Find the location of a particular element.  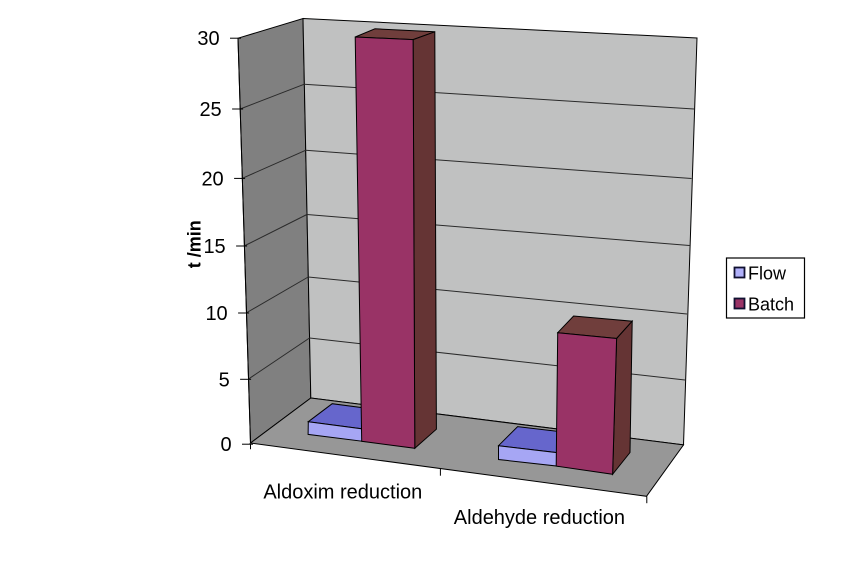

svg-text: Aldoxim reduction is located at coordinates (342, 493).